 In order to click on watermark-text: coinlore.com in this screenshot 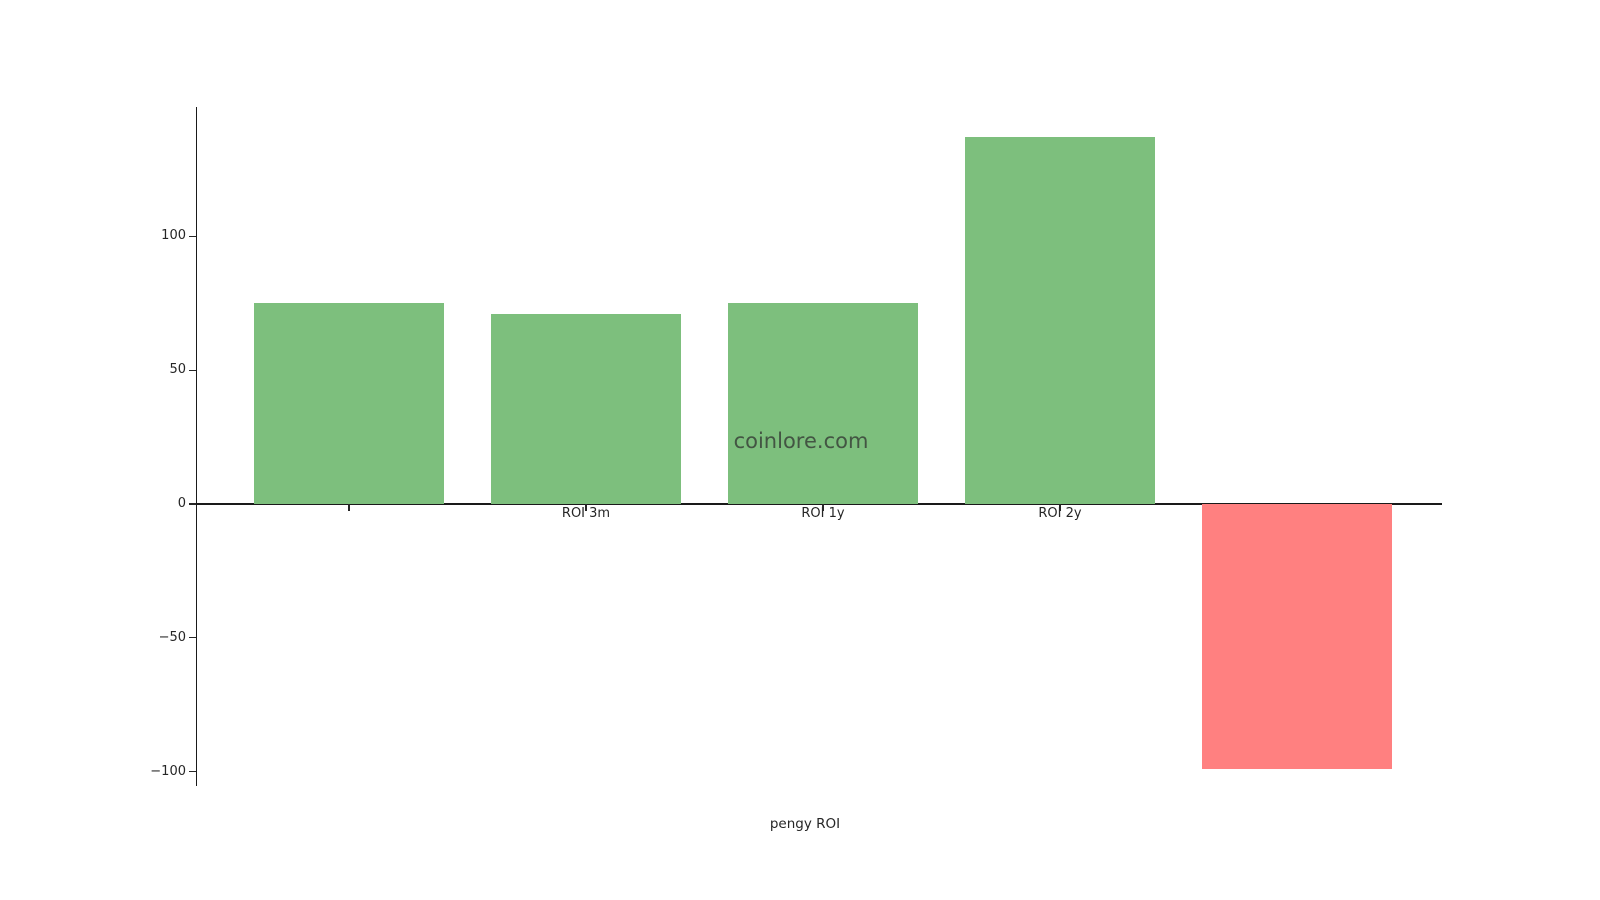, I will do `click(801, 441)`.